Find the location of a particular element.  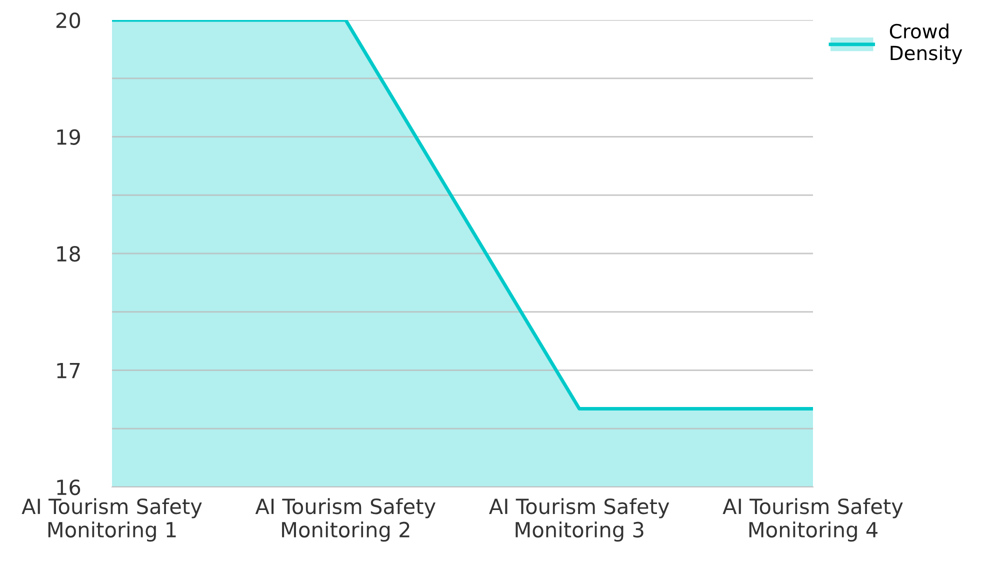

x-tick-label: AI Tourism Safety Monitoring 1 is located at coordinates (112, 520).